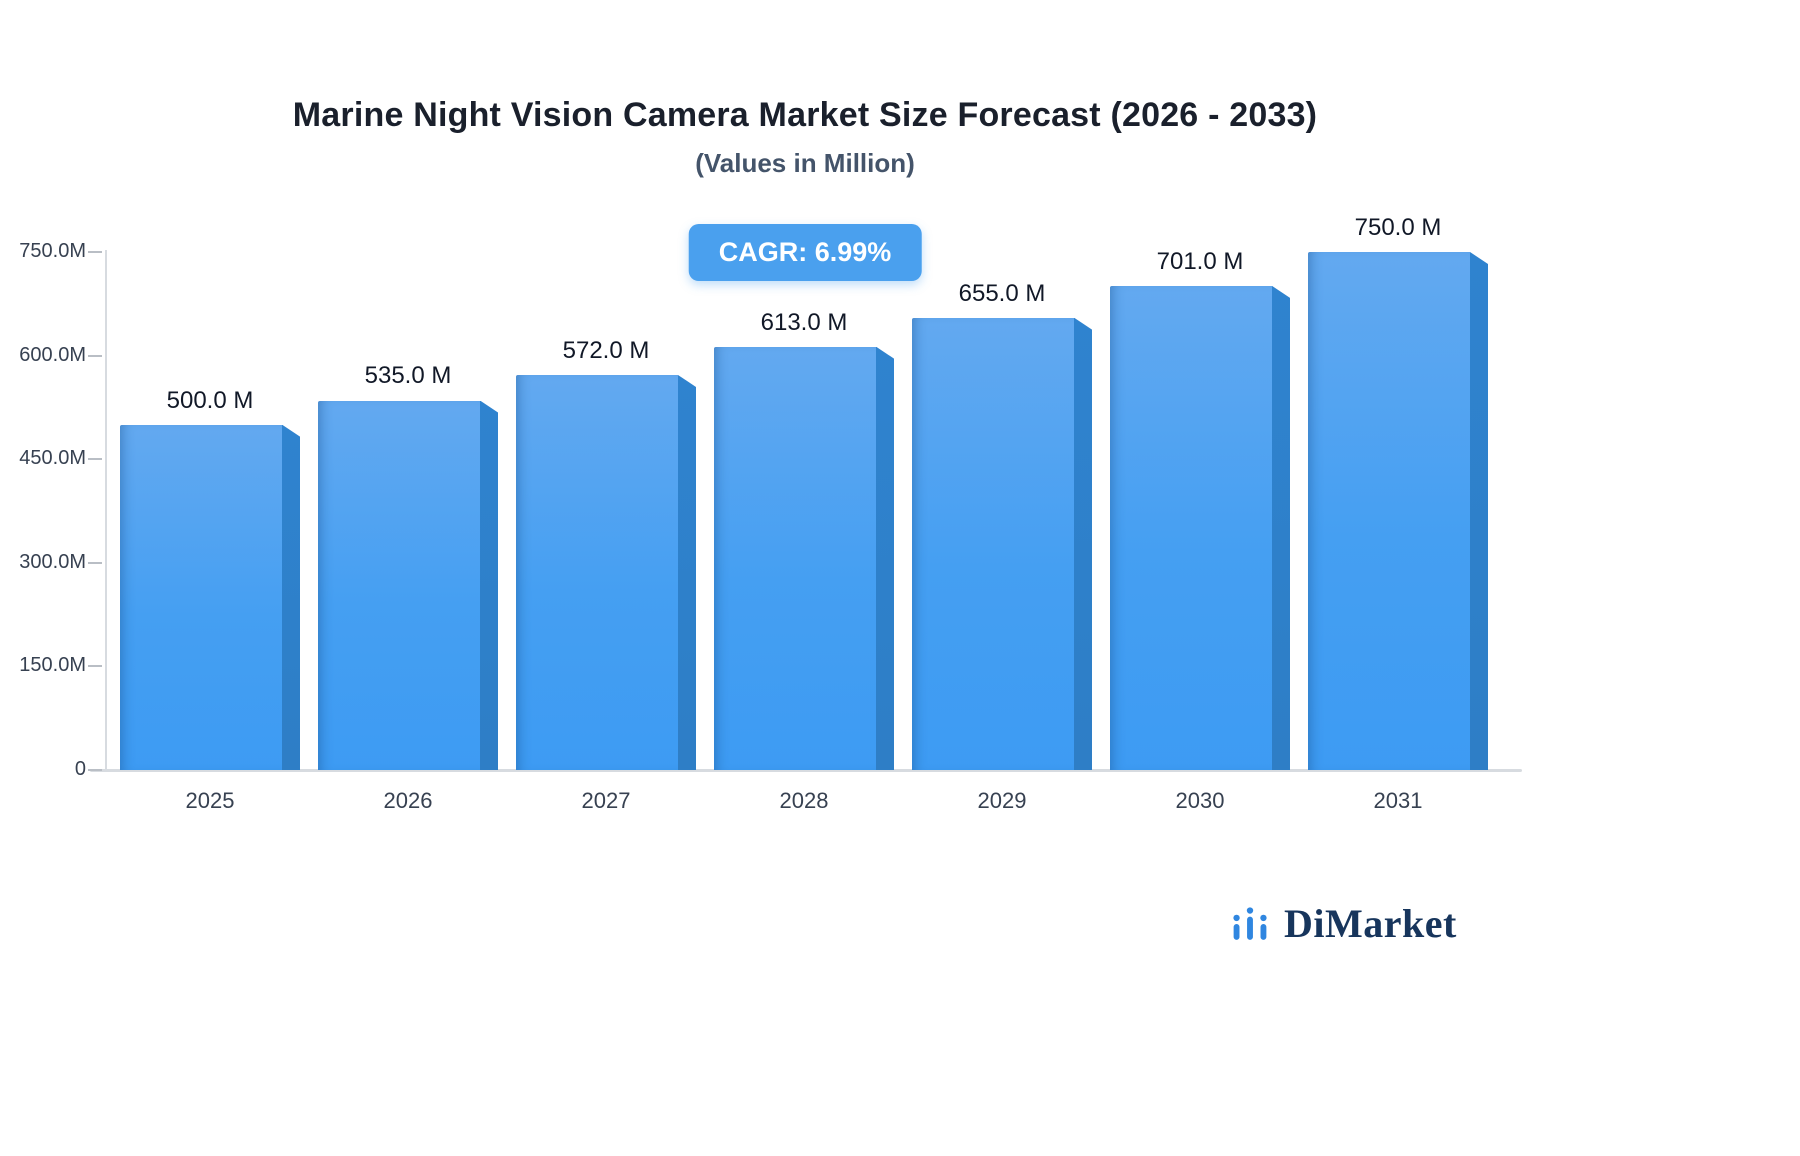 This screenshot has height=1156, width=1800. Describe the element at coordinates (1398, 800) in the screenshot. I see `x-category-label: 2031` at that location.